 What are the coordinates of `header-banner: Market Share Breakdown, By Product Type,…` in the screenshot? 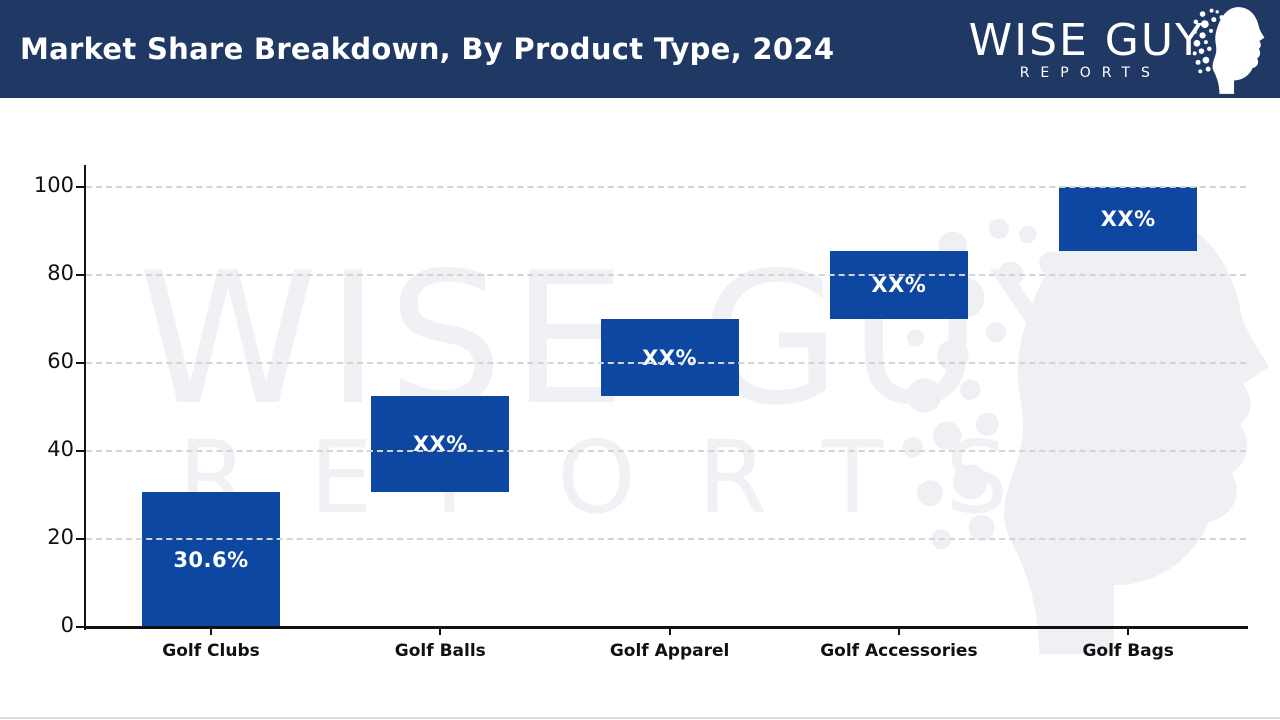 It's located at (640, 49).